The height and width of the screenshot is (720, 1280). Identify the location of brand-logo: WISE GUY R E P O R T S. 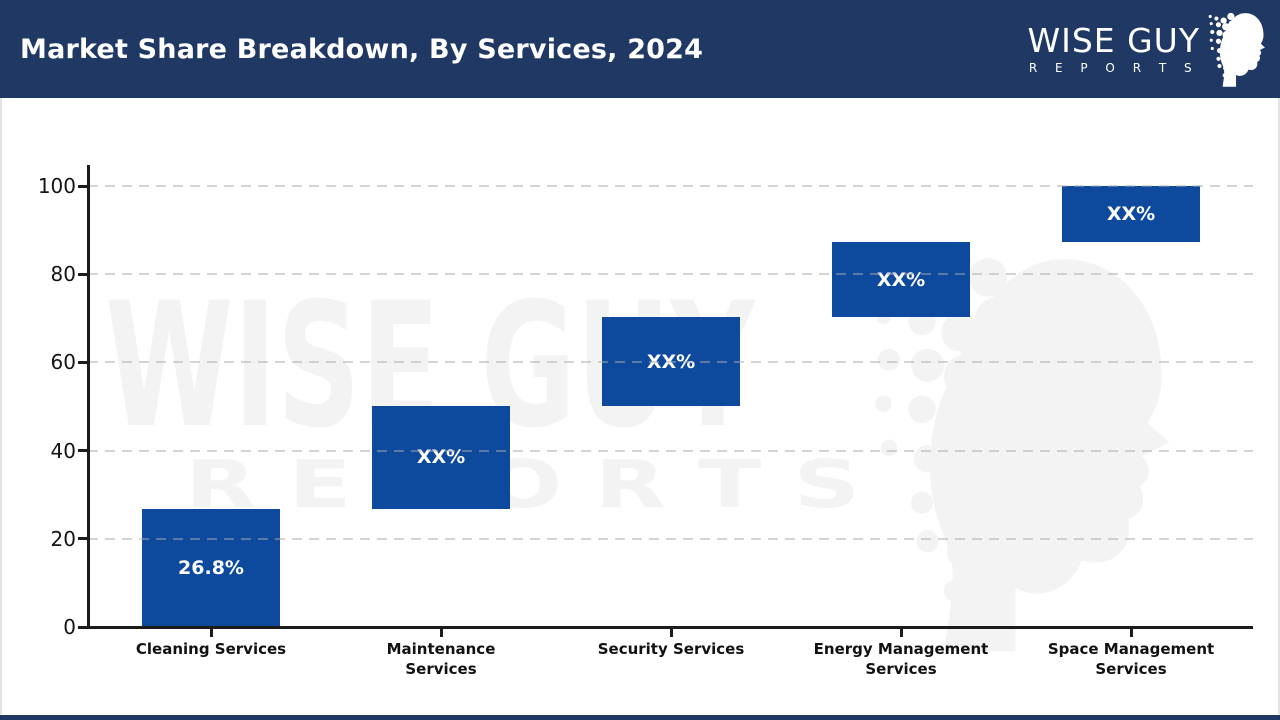
(1146, 49).